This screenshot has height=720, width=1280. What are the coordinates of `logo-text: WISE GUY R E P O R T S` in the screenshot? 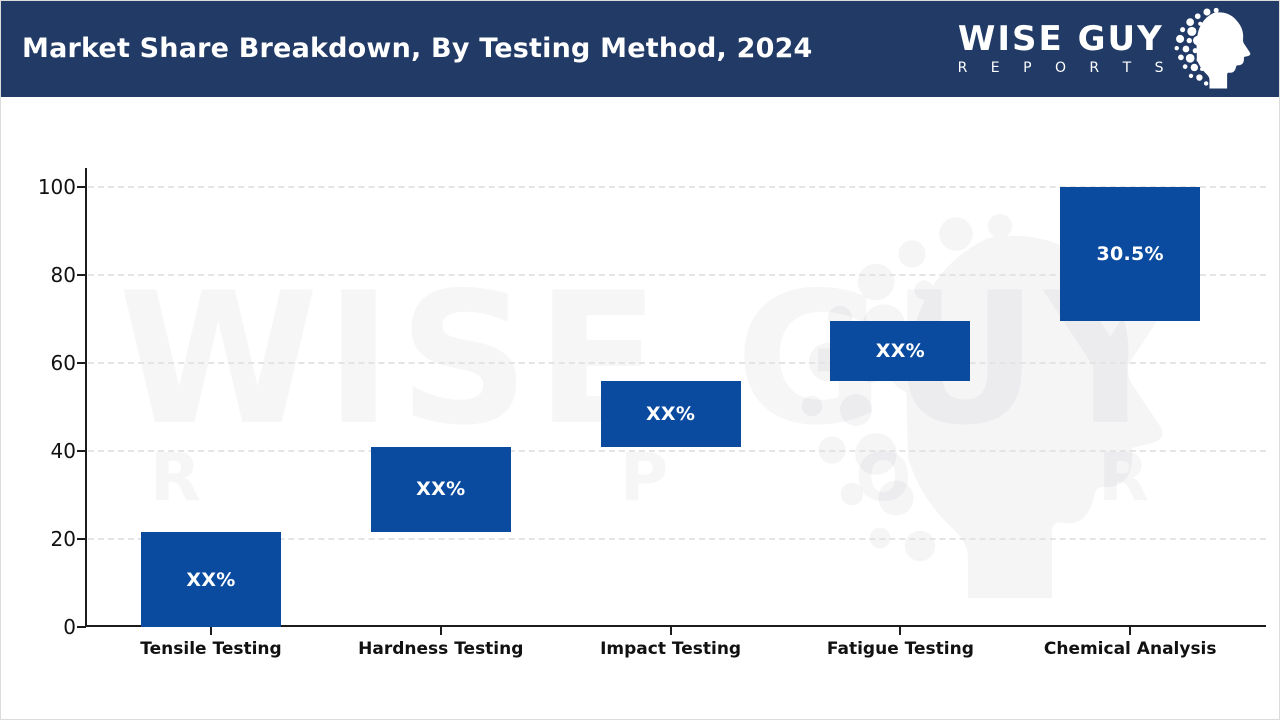 It's located at (1061, 48).